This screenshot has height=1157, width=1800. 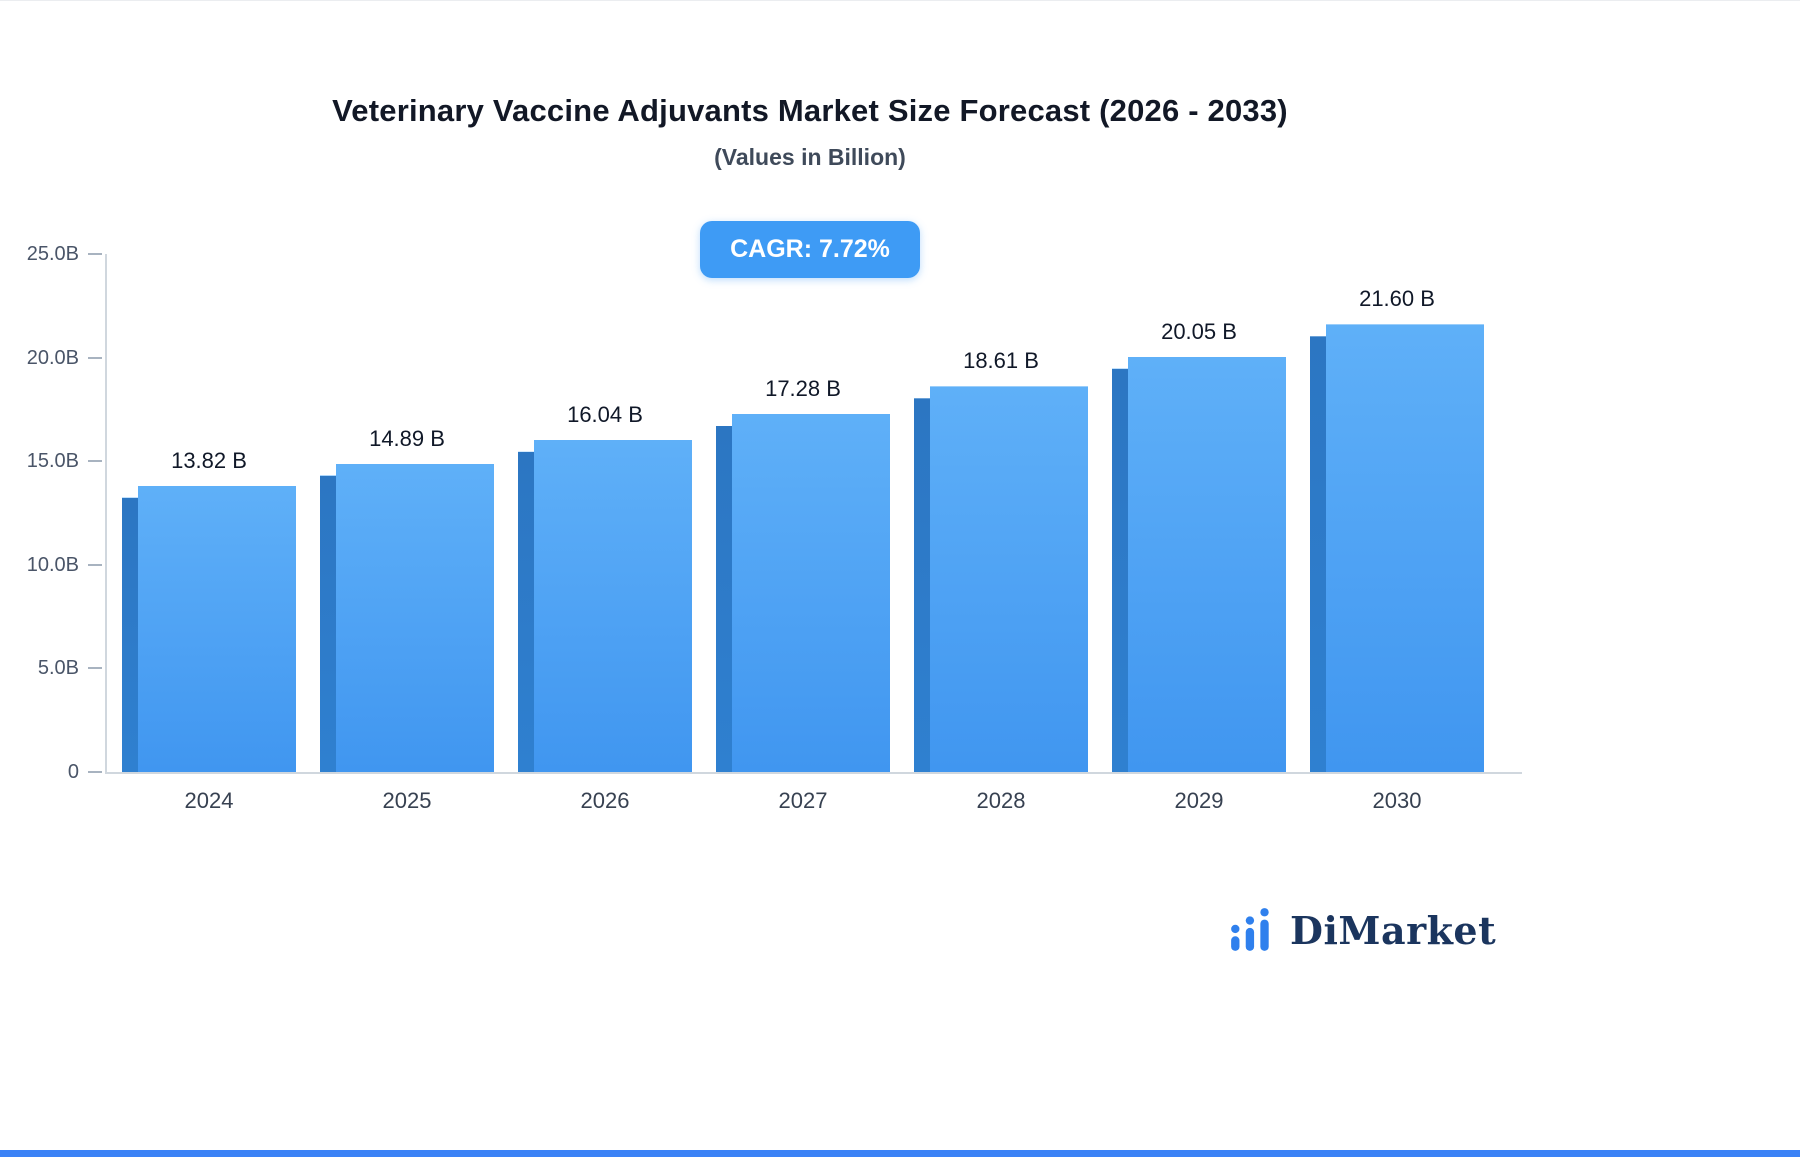 I want to click on x-axis-label: 2029, so click(x=1199, y=800).